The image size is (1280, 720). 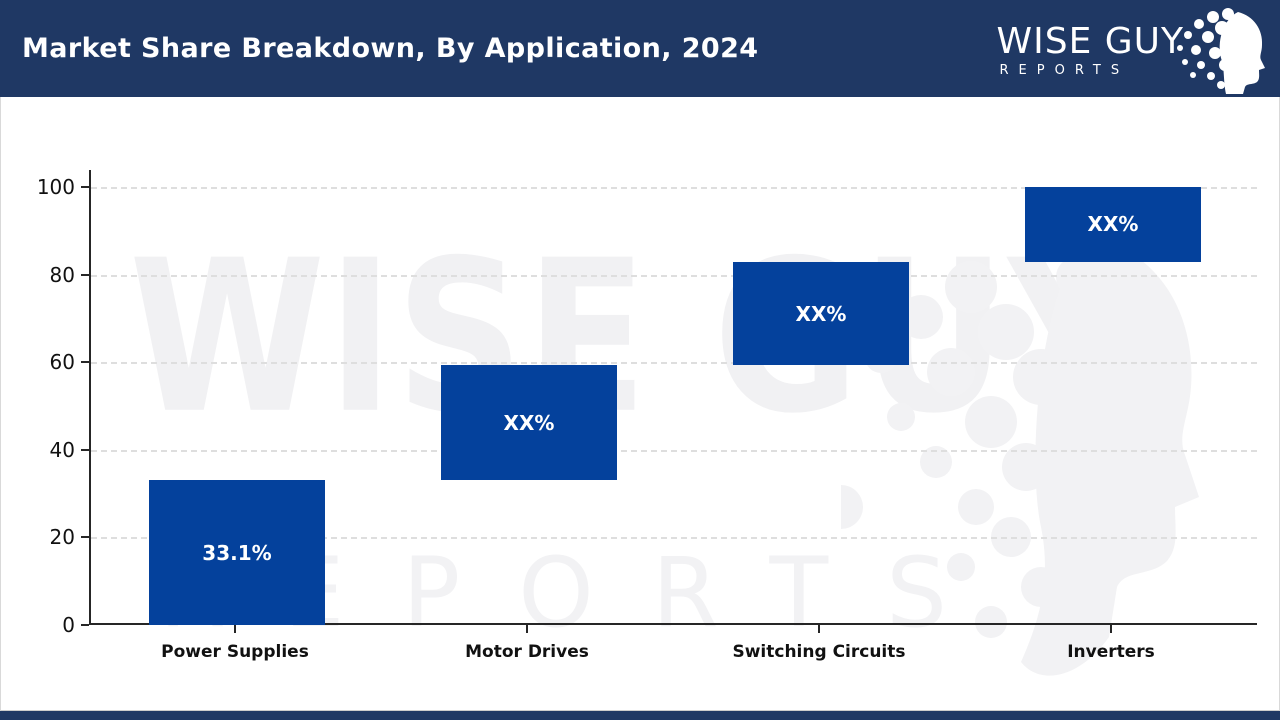 I want to click on y-axis-tick-label: 80, so click(x=62, y=274).